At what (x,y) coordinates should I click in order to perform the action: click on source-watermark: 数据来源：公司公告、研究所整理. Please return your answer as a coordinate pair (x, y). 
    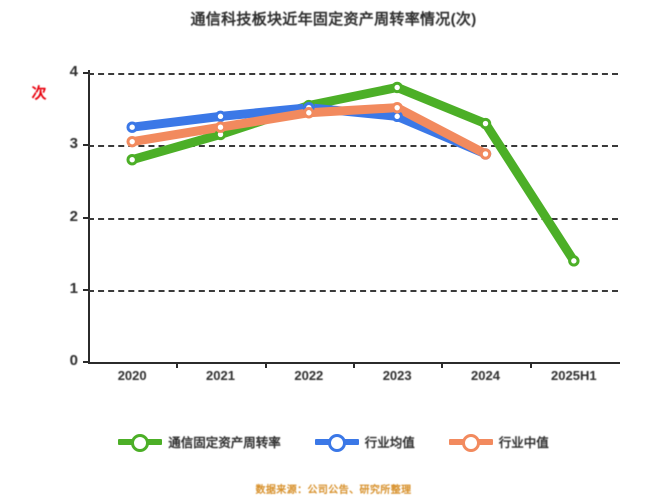
    Looking at the image, I should click on (333, 490).